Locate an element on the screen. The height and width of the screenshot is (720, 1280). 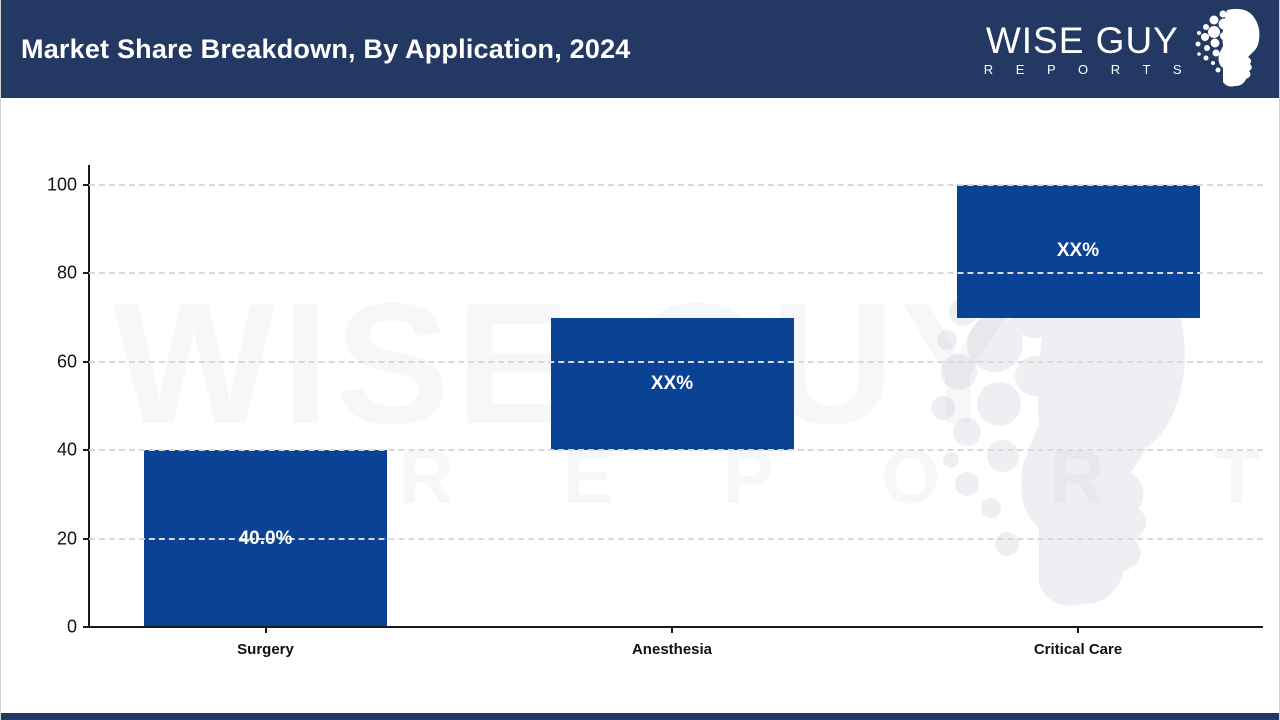
y-tick-label: 80 is located at coordinates (66, 272).